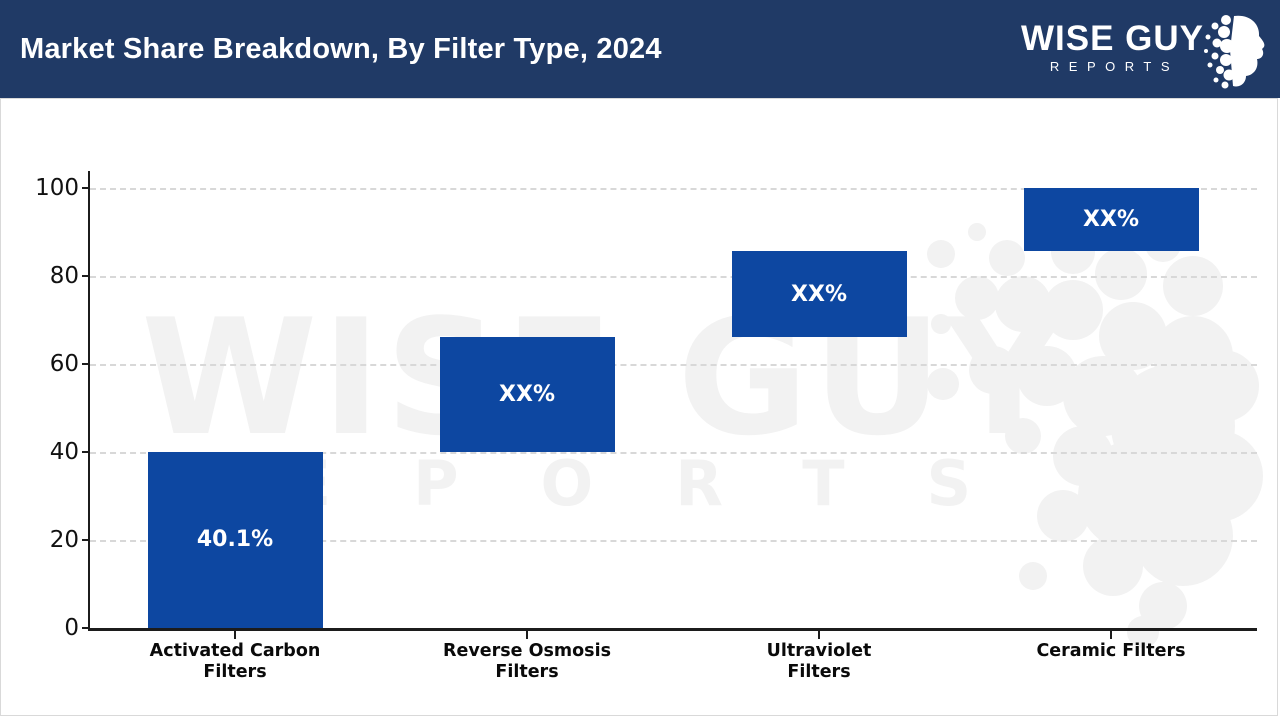 The image size is (1280, 720). I want to click on category-label: Reverse Osmosis Filters, so click(527, 662).